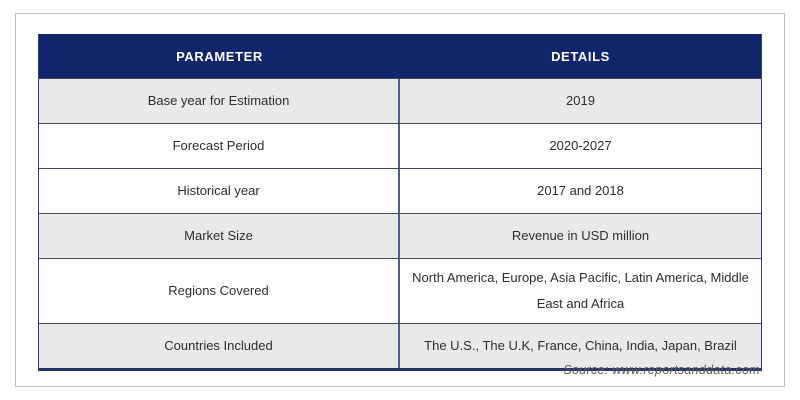 This screenshot has height=400, width=800. What do you see at coordinates (219, 146) in the screenshot?
I see `parameter-cell: Forecast Period` at bounding box center [219, 146].